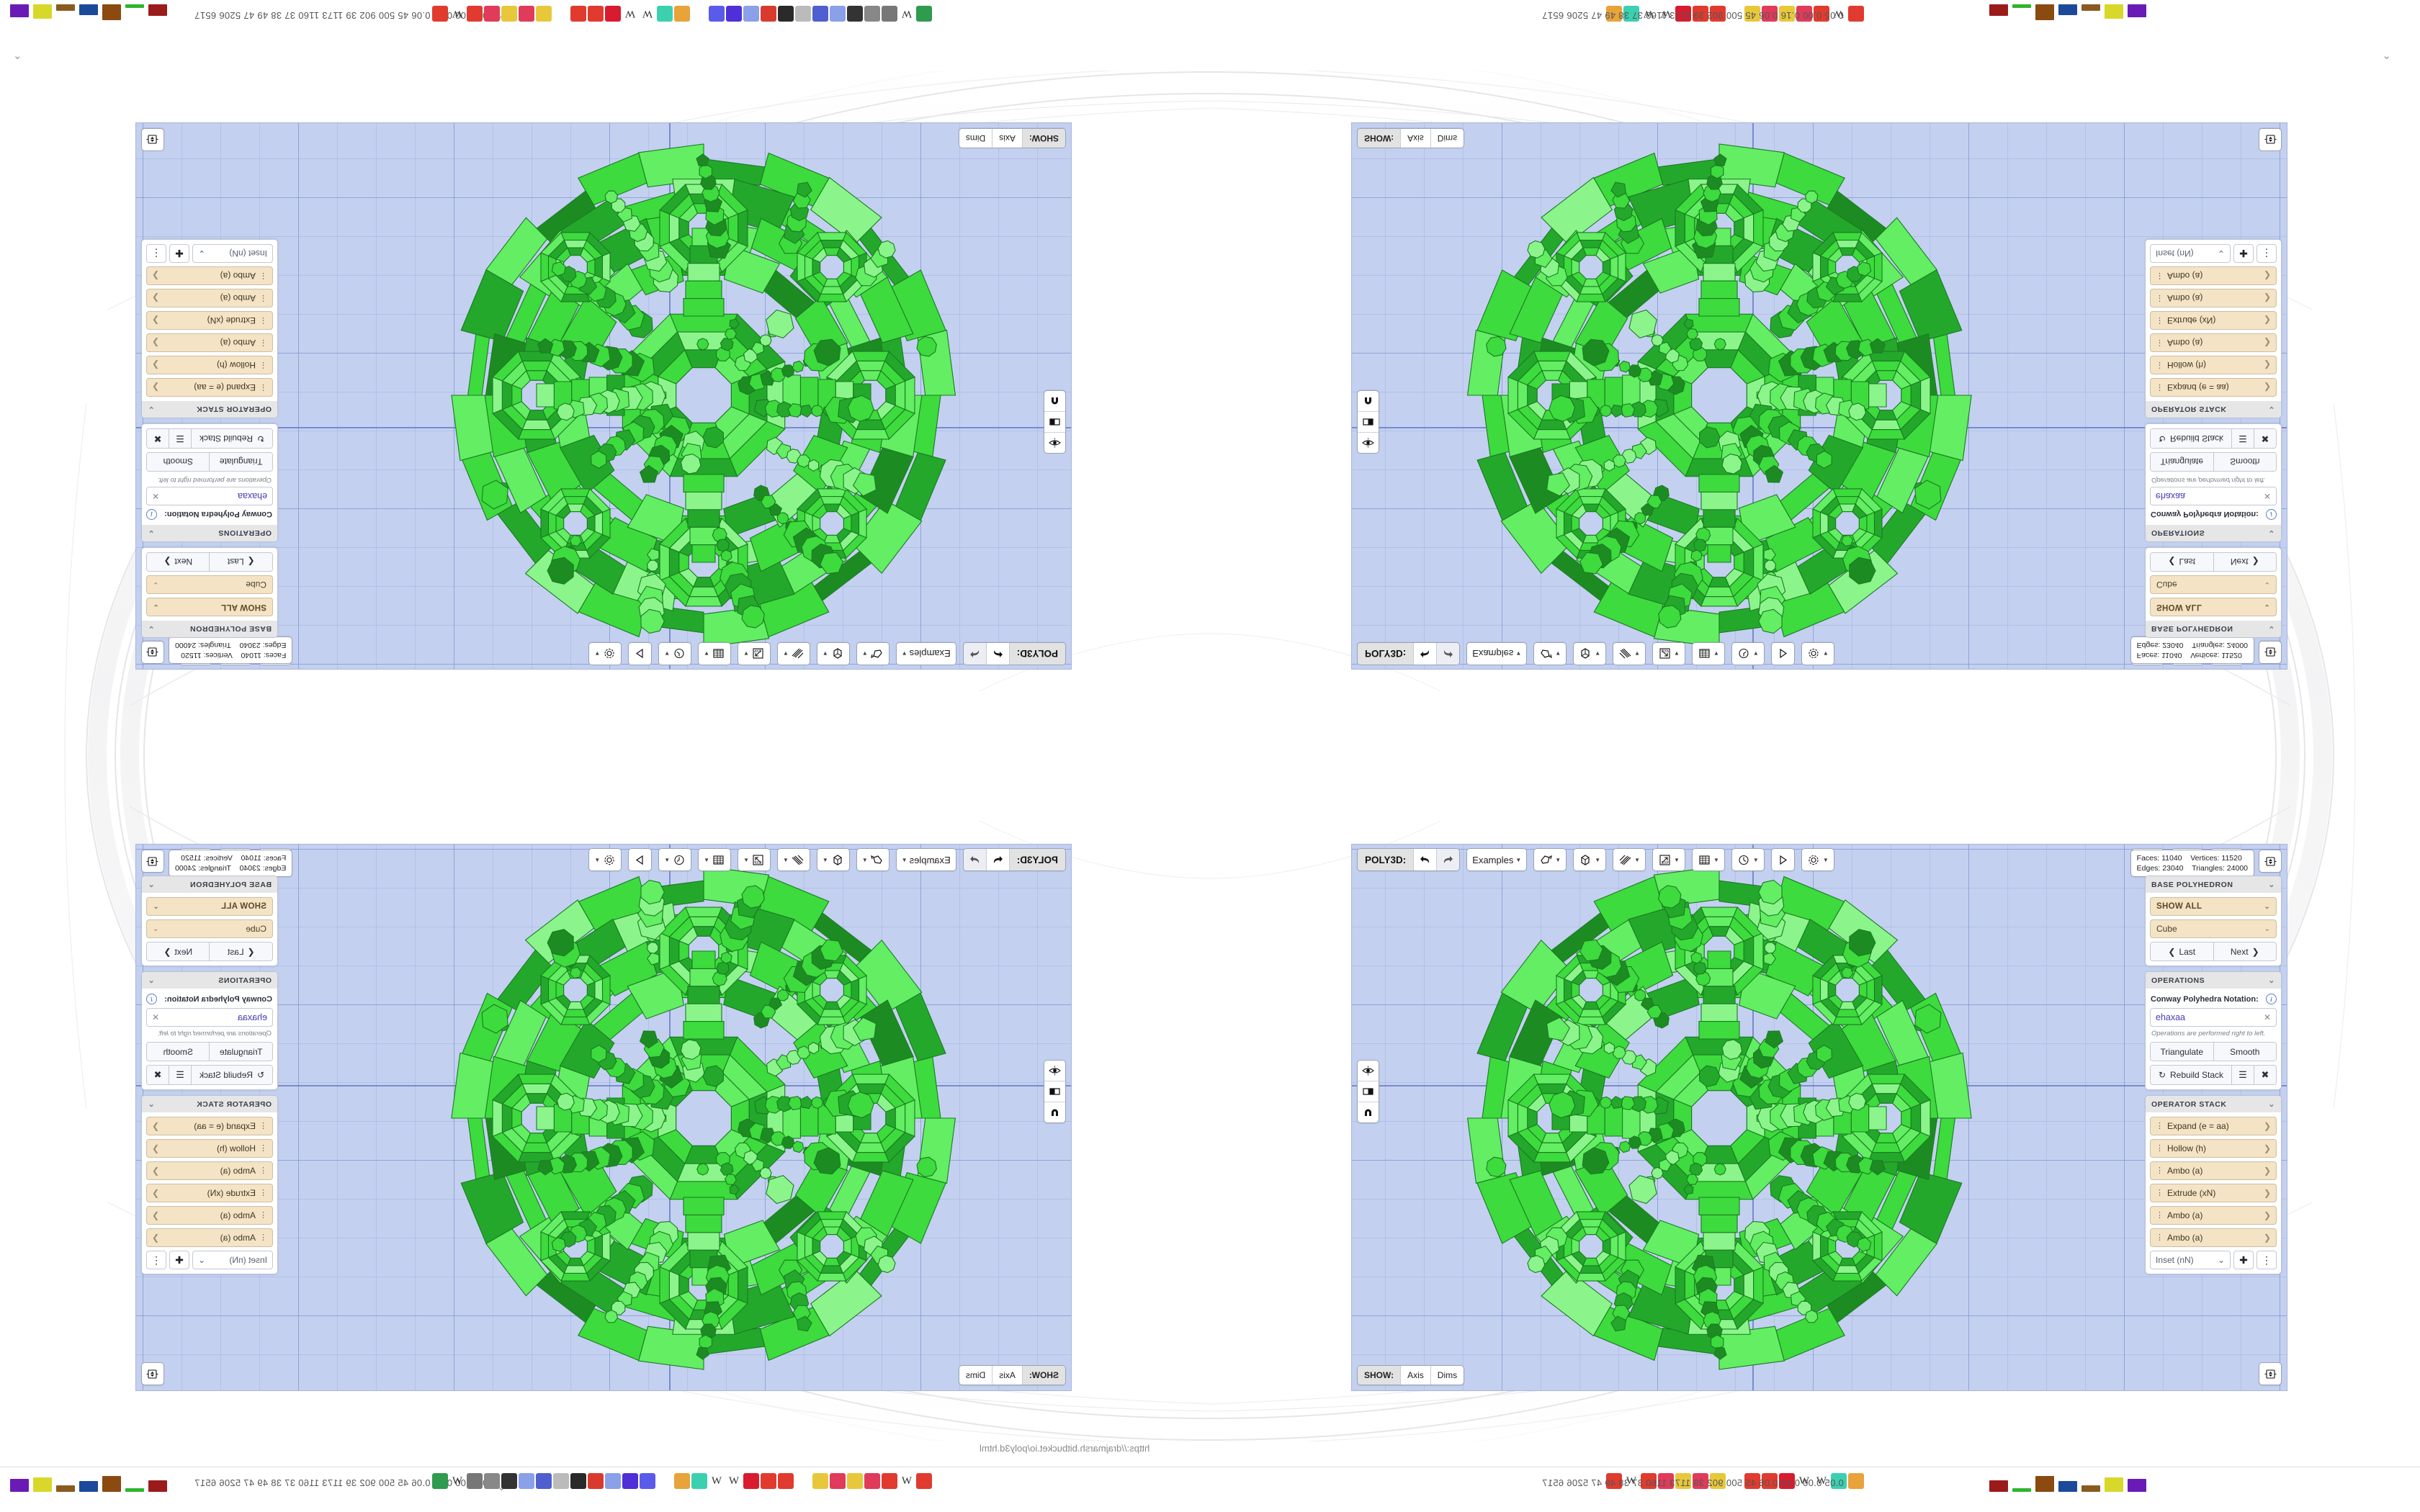 The image size is (2420, 1512). What do you see at coordinates (603, 1117) in the screenshot?
I see `app-instance-bottom-left: POLY3D: Examples ▼ ▼ ▼` at bounding box center [603, 1117].